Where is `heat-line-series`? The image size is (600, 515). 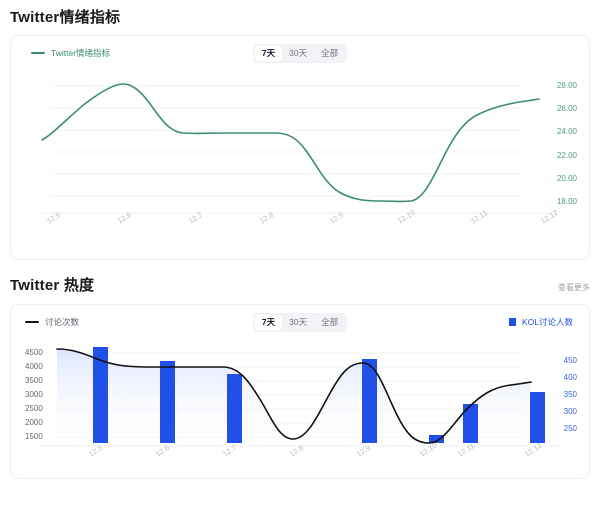 heat-line-series is located at coordinates (294, 396).